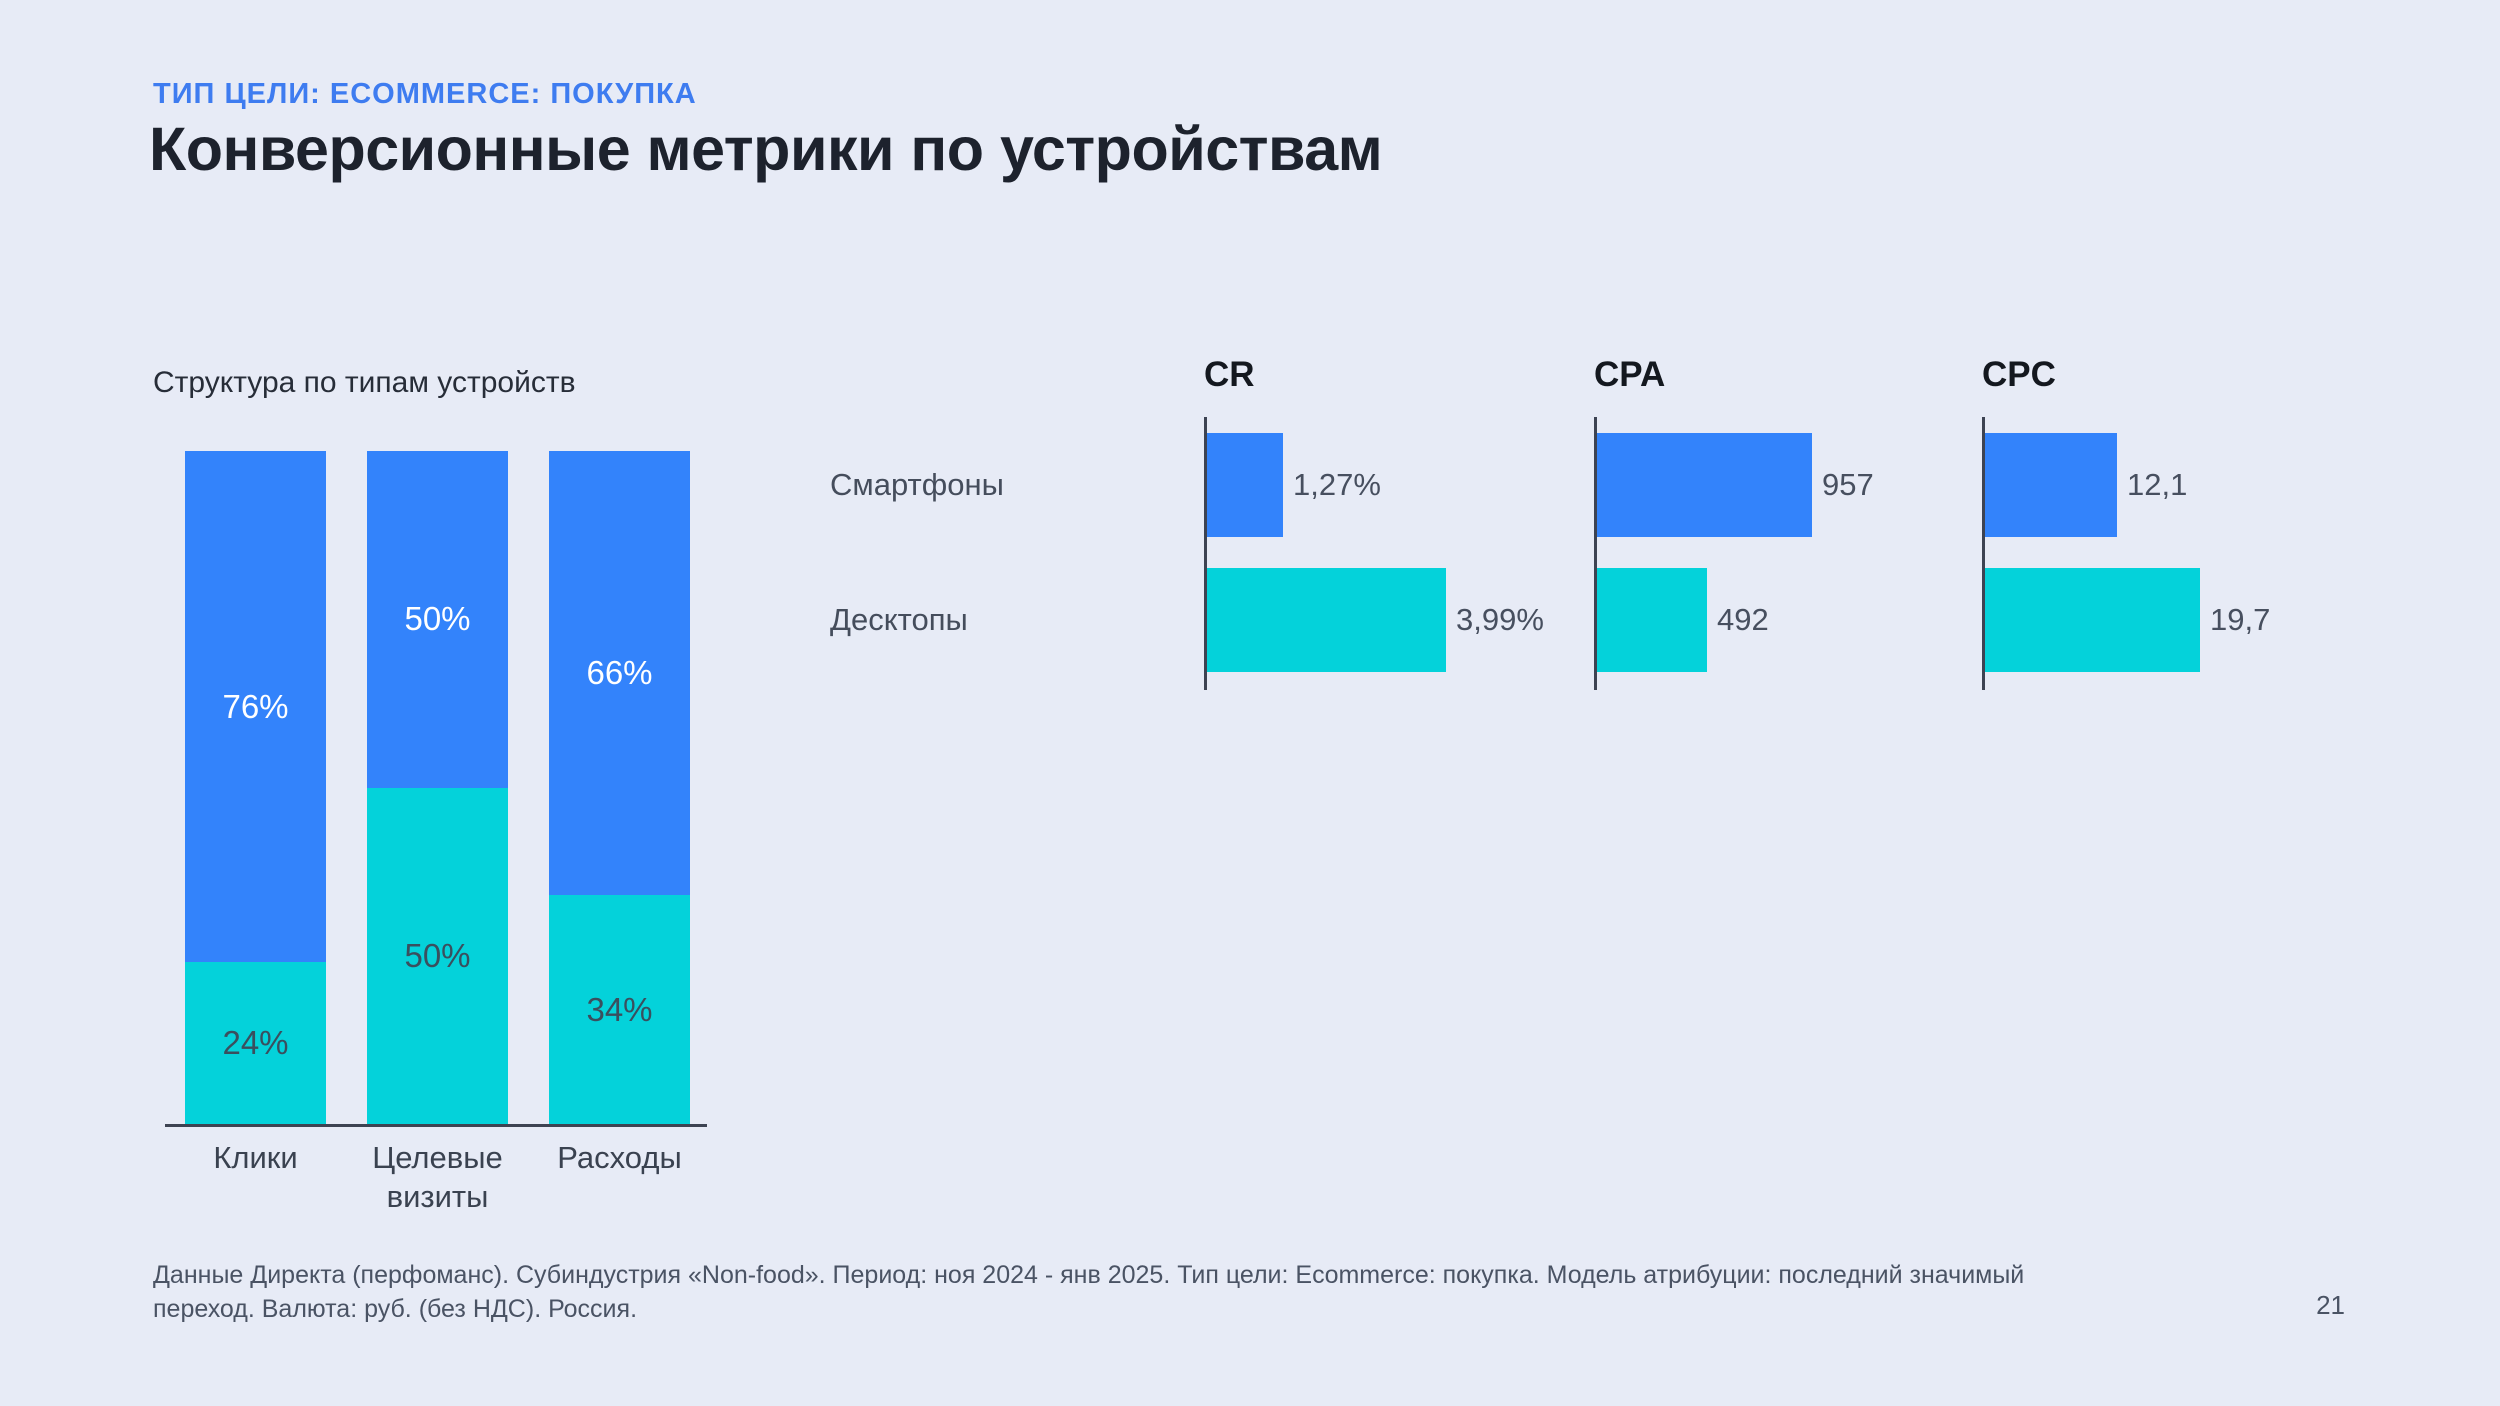  I want to click on bar-segment: 66%, so click(619, 673).